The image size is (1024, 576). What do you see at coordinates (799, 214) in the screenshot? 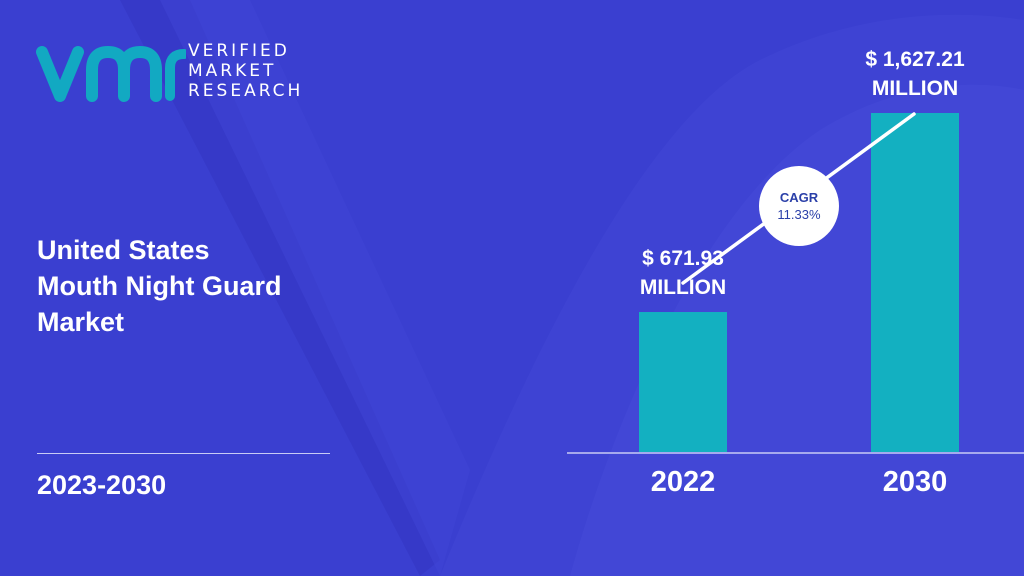
I see `cagr-value: 11.33%` at bounding box center [799, 214].